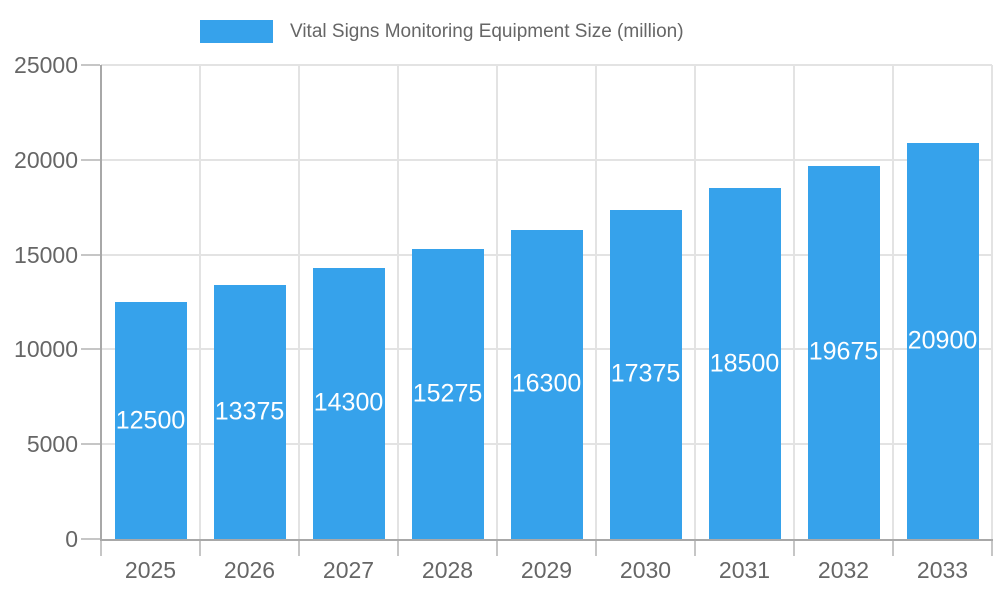  I want to click on bar: 20900, so click(942, 340).